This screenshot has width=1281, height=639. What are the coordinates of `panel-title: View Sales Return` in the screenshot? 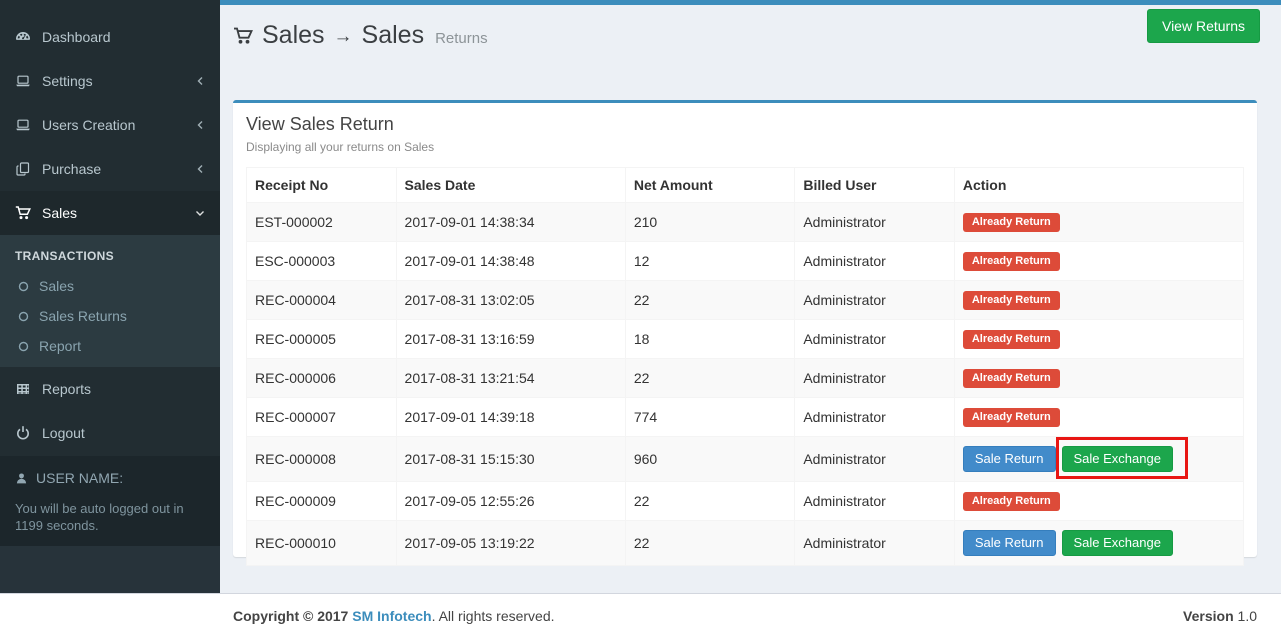 It's located at (320, 124).